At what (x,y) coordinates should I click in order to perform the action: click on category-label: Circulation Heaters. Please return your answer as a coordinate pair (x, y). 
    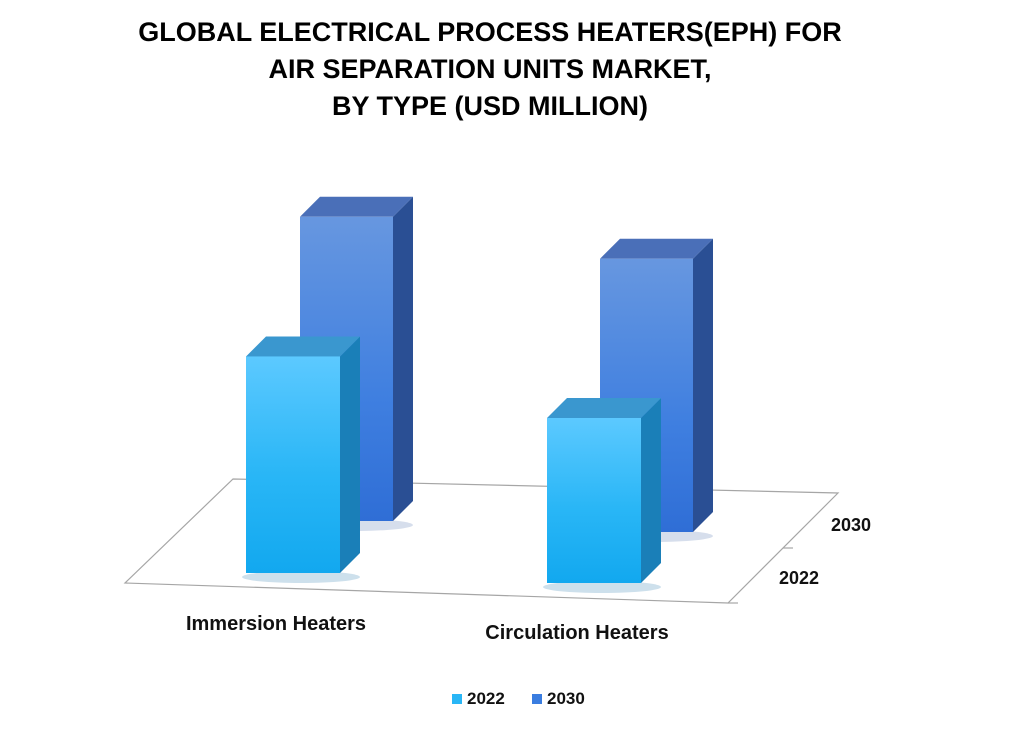
    Looking at the image, I should click on (576, 633).